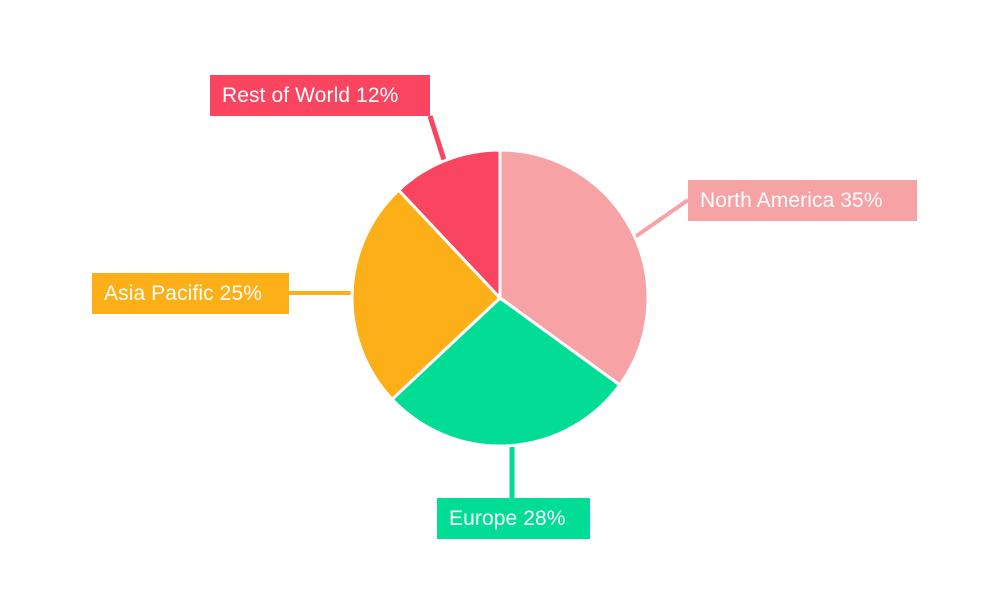 Image resolution: width=1000 pixels, height=600 pixels. I want to click on leader-line-north-america, so click(660, 219).